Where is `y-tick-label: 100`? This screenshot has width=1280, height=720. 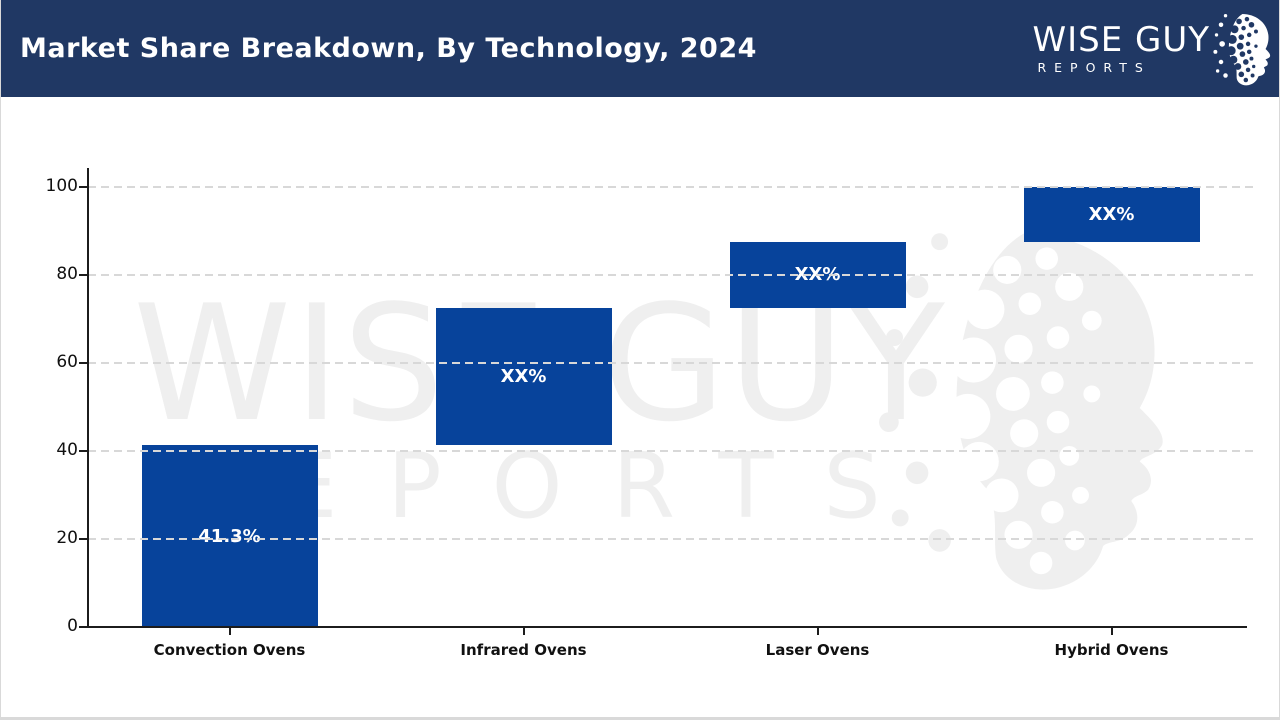
y-tick-label: 100 is located at coordinates (61, 186).